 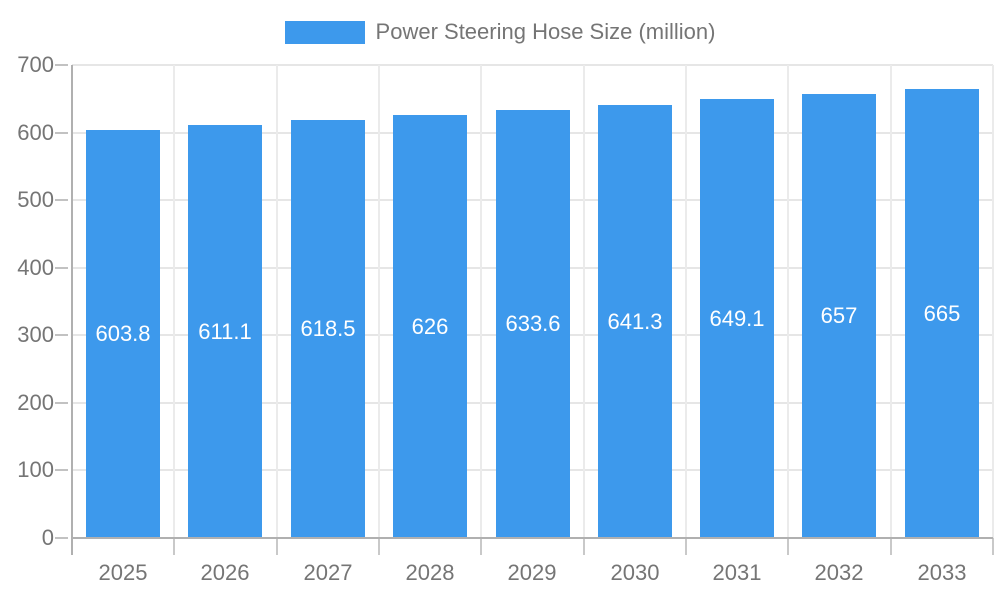 I want to click on bar: 611.1, so click(x=225, y=331).